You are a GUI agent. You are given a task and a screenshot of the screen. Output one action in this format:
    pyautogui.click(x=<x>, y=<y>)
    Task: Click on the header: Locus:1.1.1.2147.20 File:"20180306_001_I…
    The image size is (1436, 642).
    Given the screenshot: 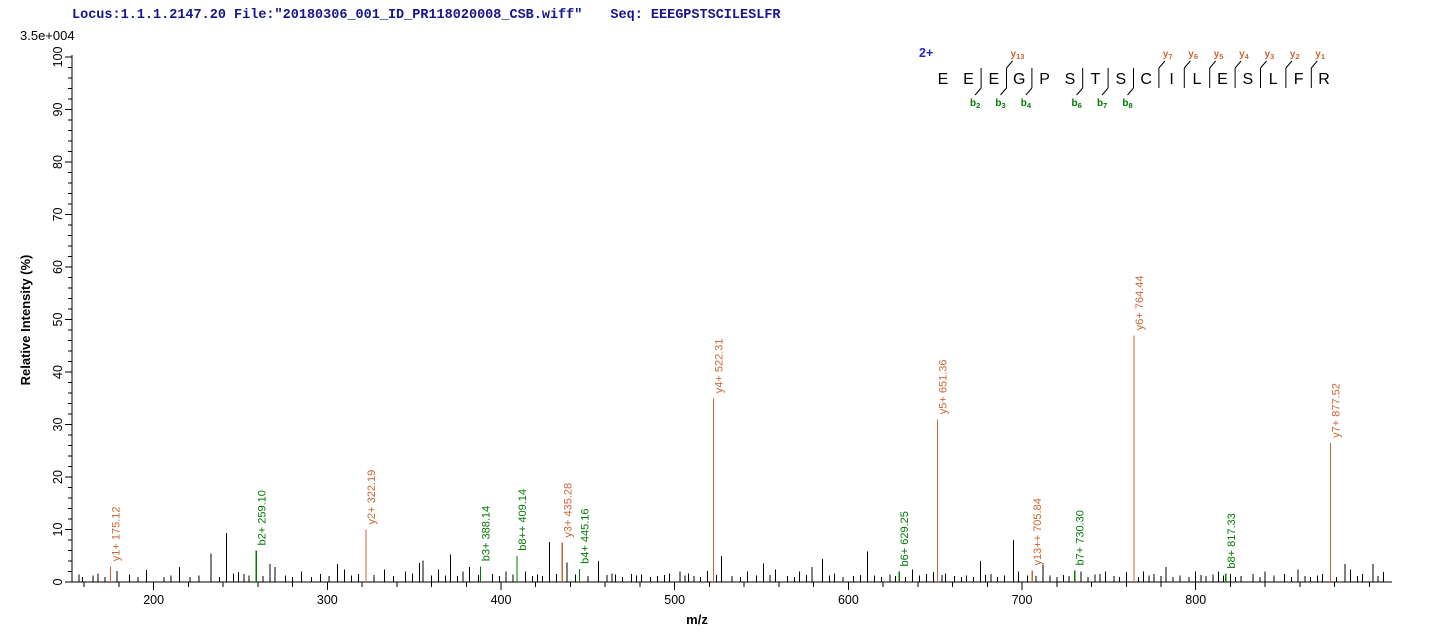 What is the action you would take?
    pyautogui.click(x=426, y=15)
    